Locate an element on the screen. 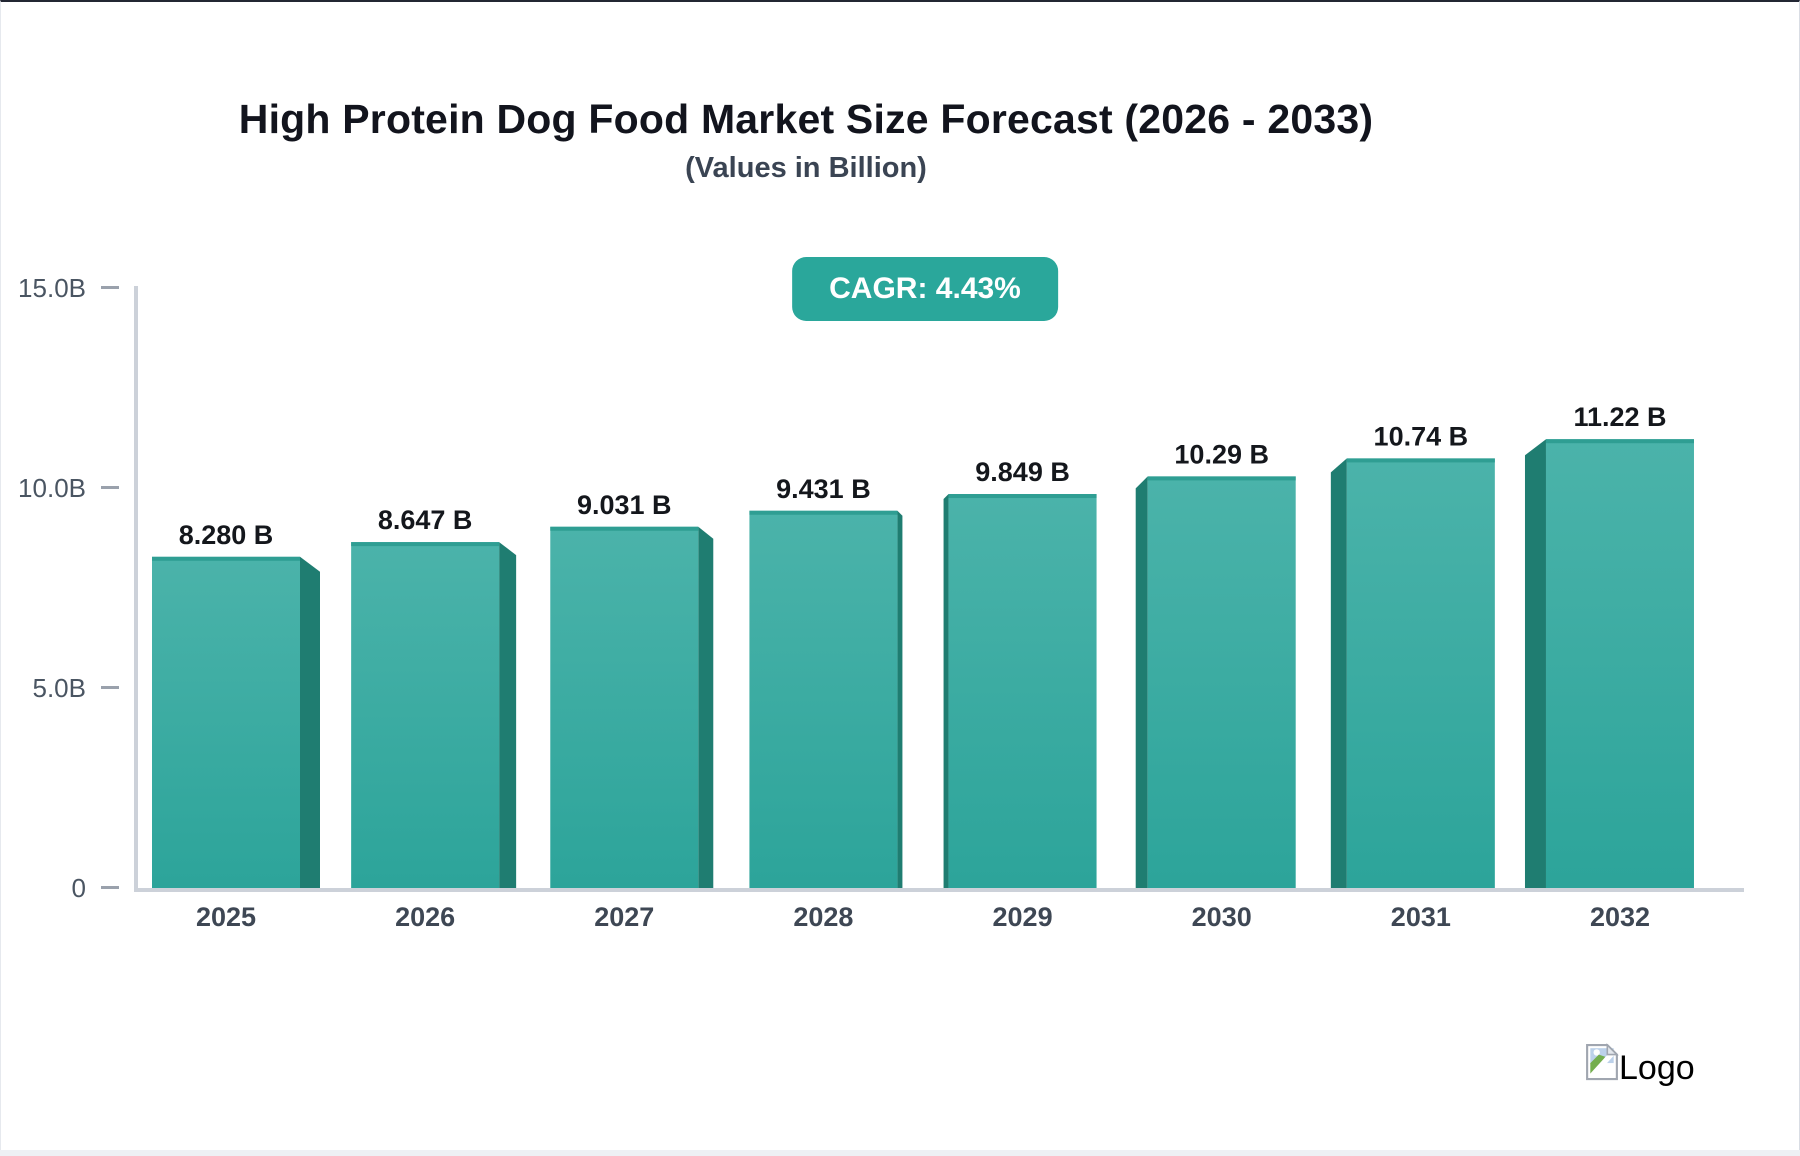  bar-top-edge-2026 is located at coordinates (425, 544).